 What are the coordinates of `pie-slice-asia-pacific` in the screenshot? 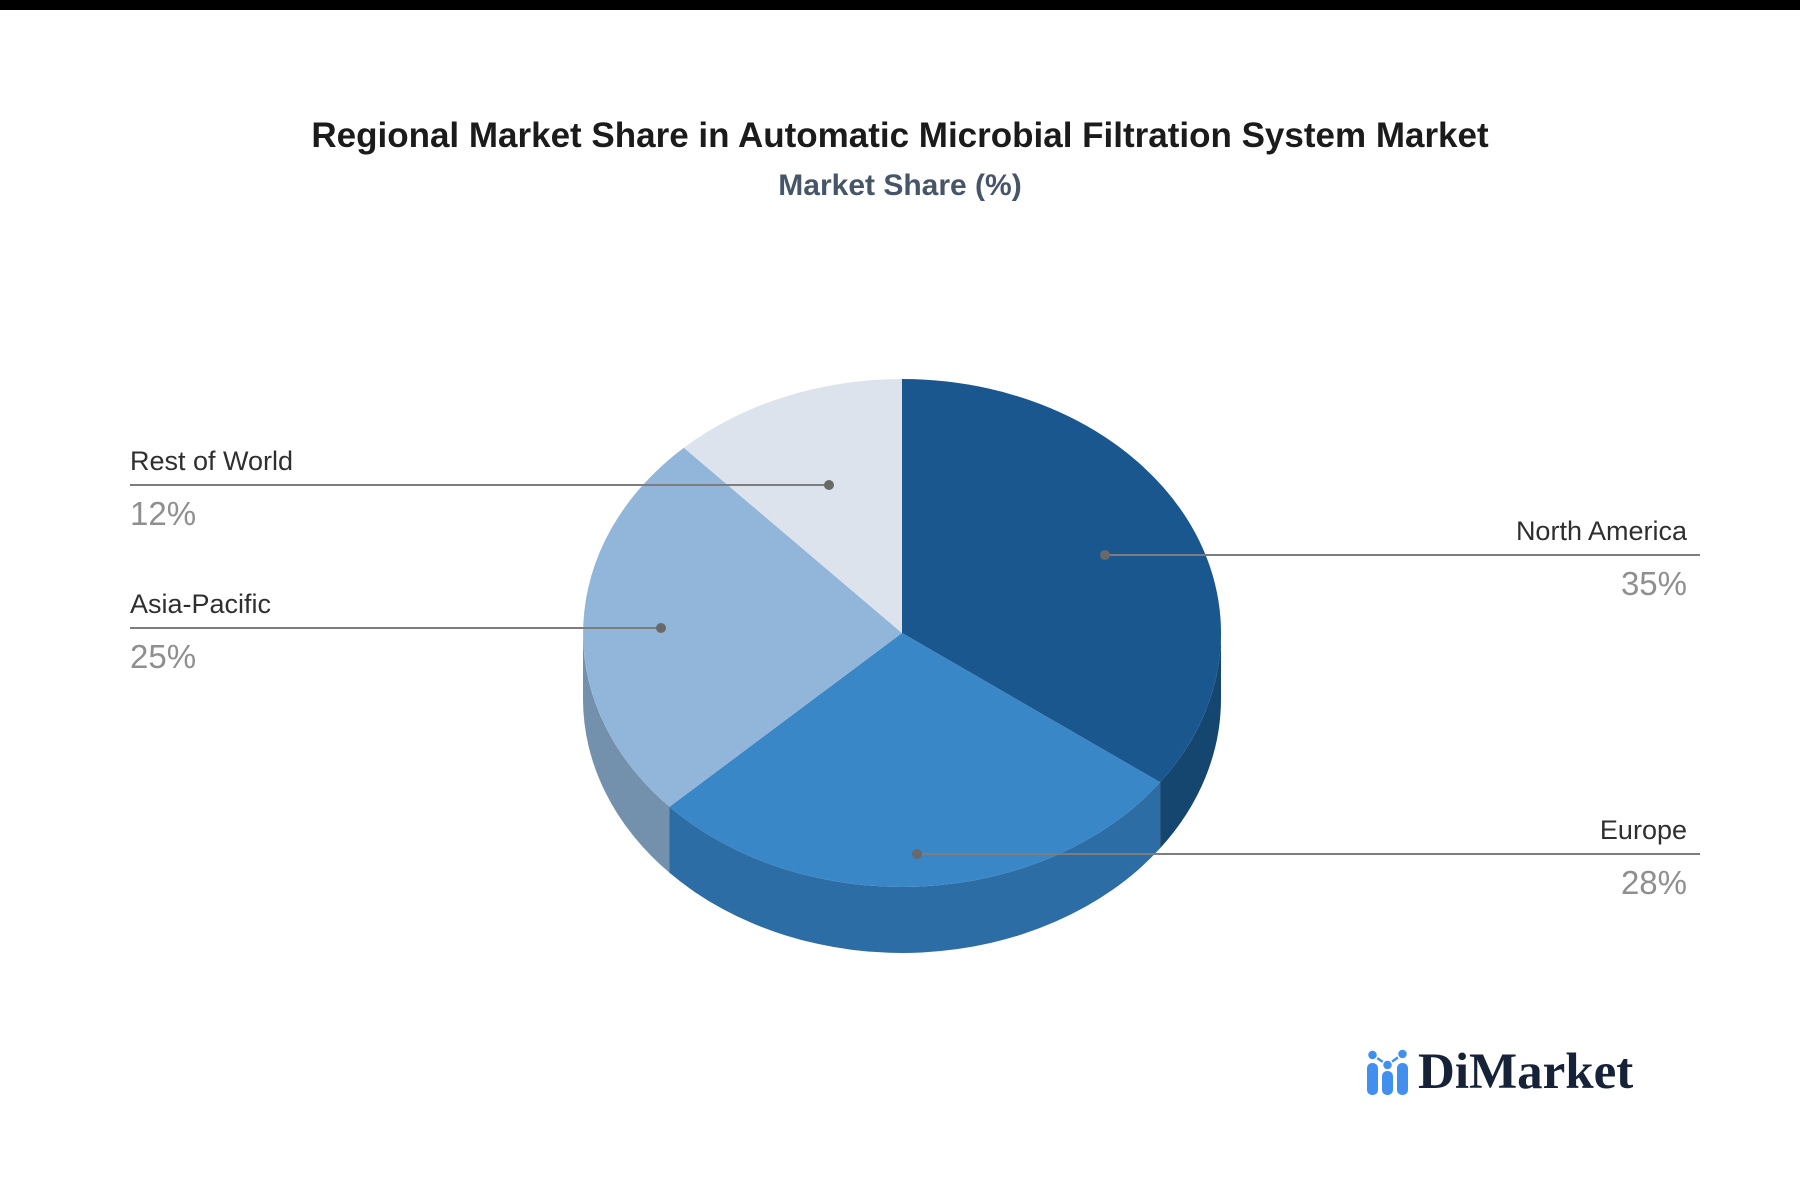 It's located at (742, 627).